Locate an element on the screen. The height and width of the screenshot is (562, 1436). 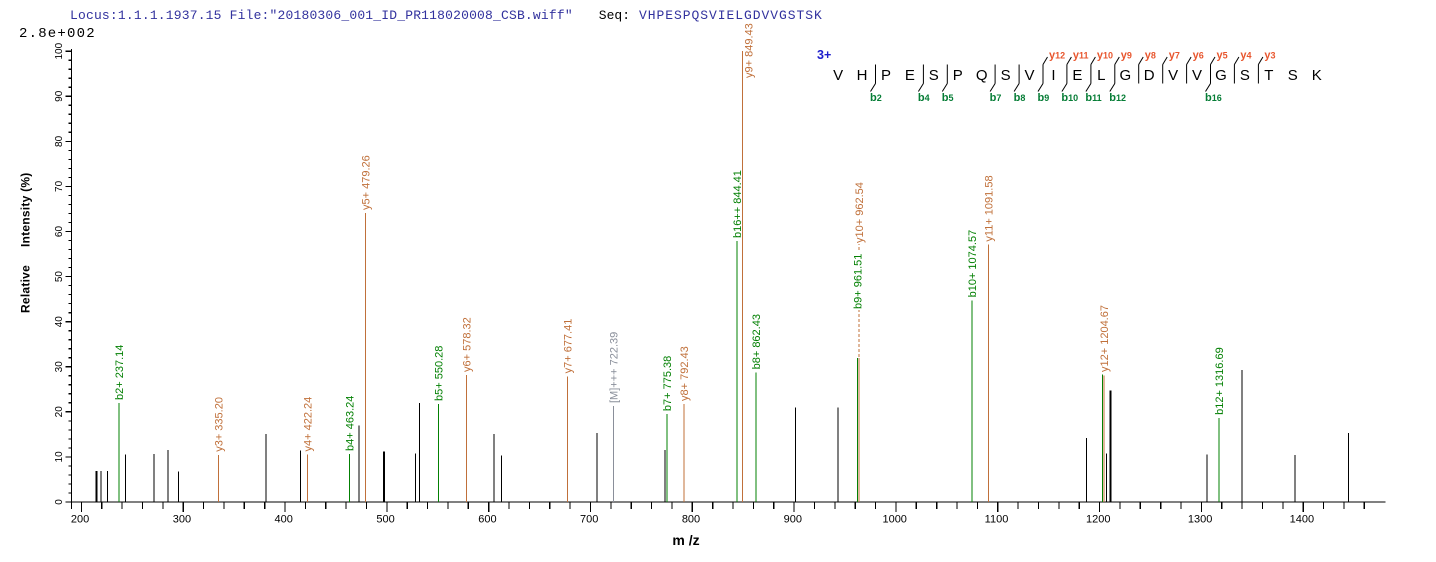
svg-text: 300 is located at coordinates (182, 520).